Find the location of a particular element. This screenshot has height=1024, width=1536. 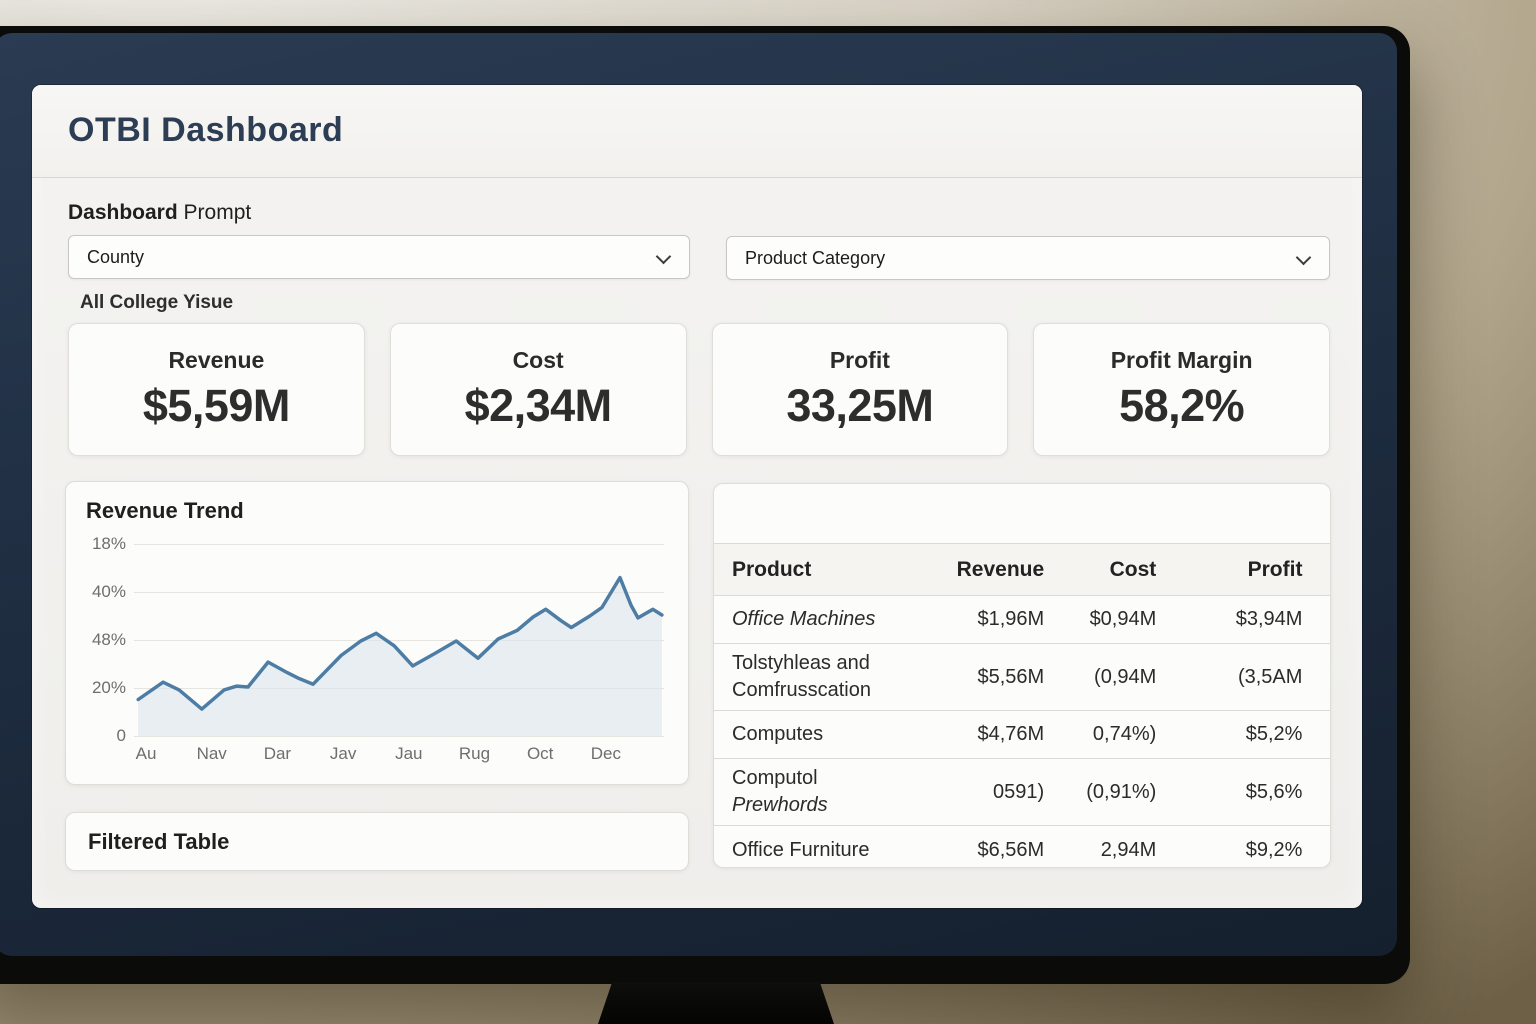

y-axis-tick-label: 0 is located at coordinates (121, 735).